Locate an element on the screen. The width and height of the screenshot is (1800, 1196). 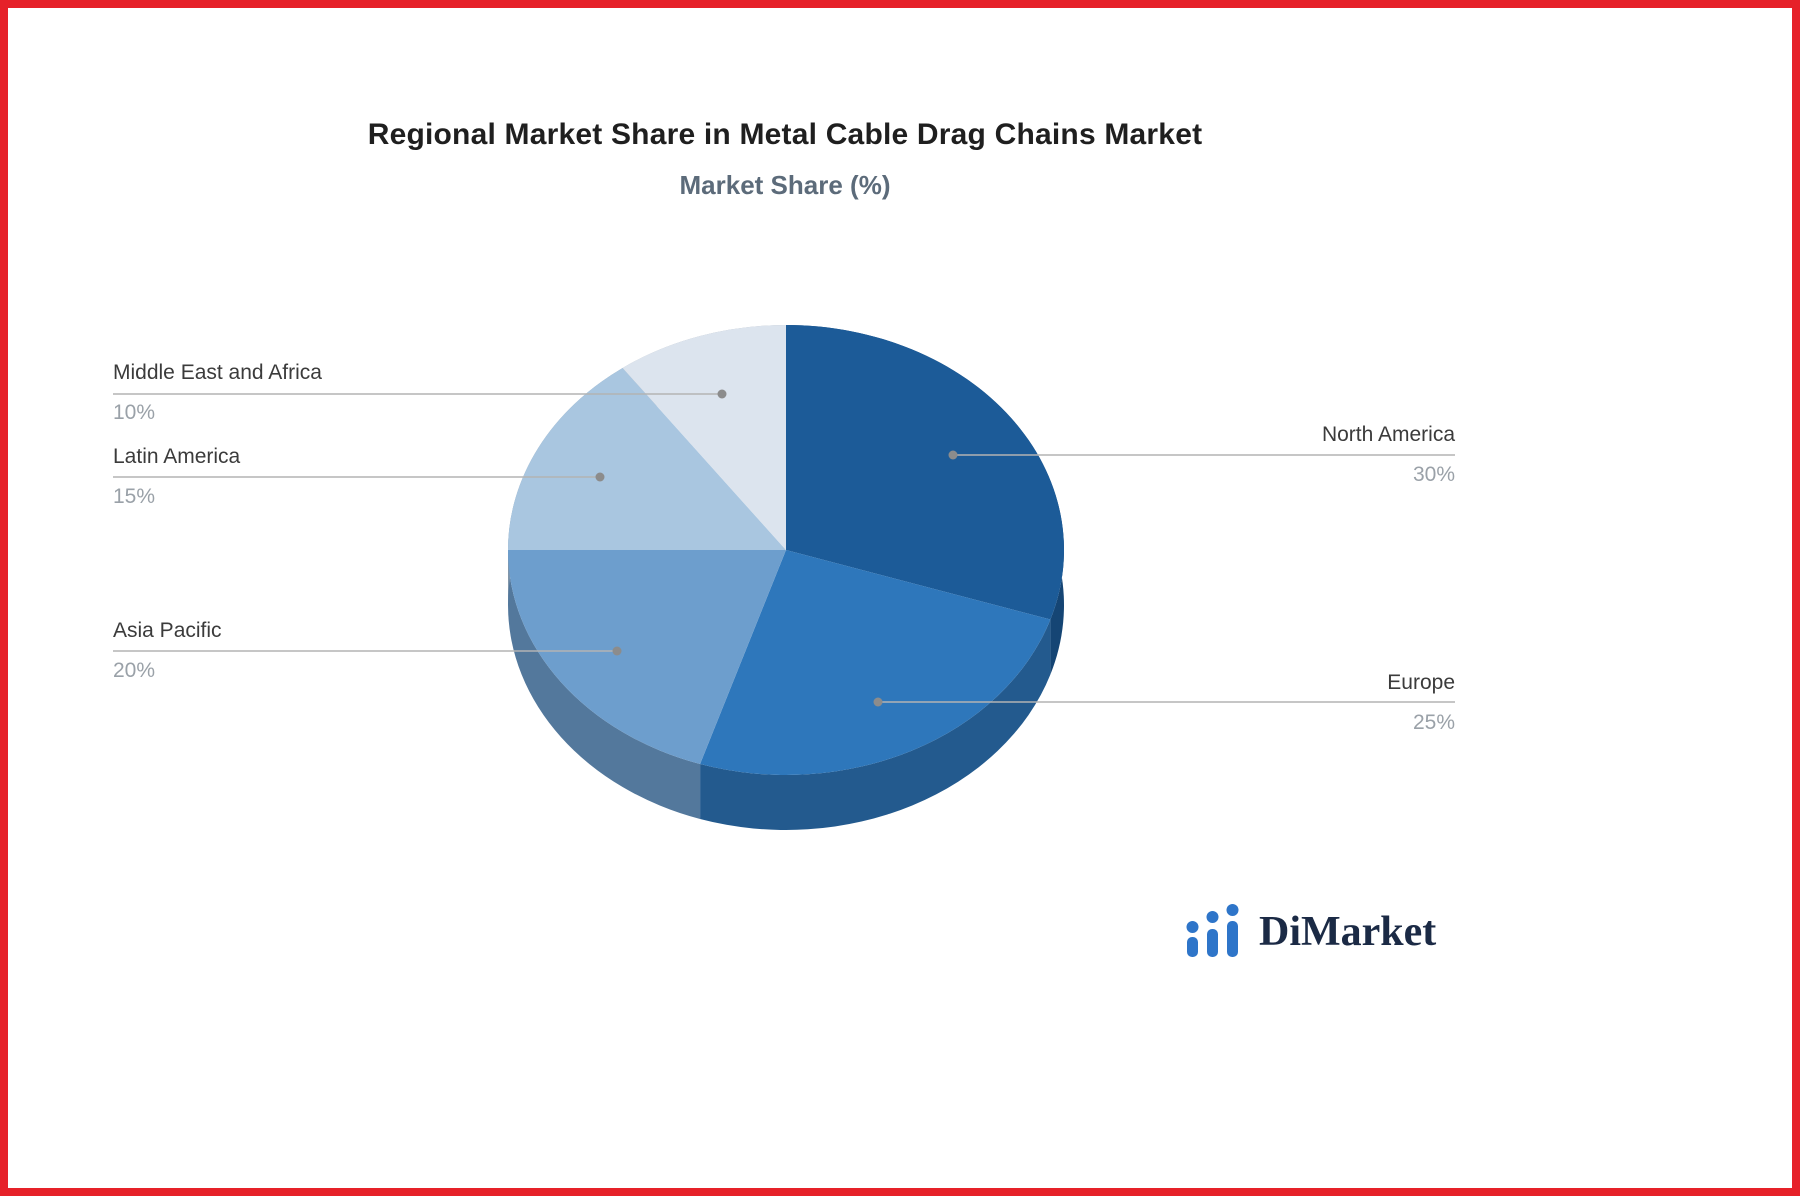
pie-slice-latin-america is located at coordinates (647, 458).